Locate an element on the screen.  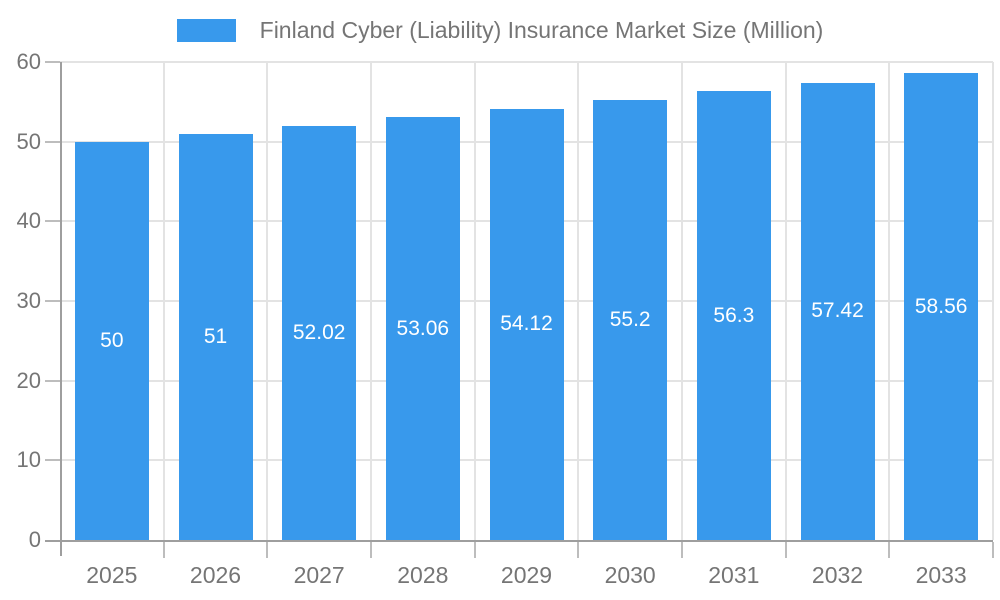
y-axis-tick-label: 10 is located at coordinates (28, 460).